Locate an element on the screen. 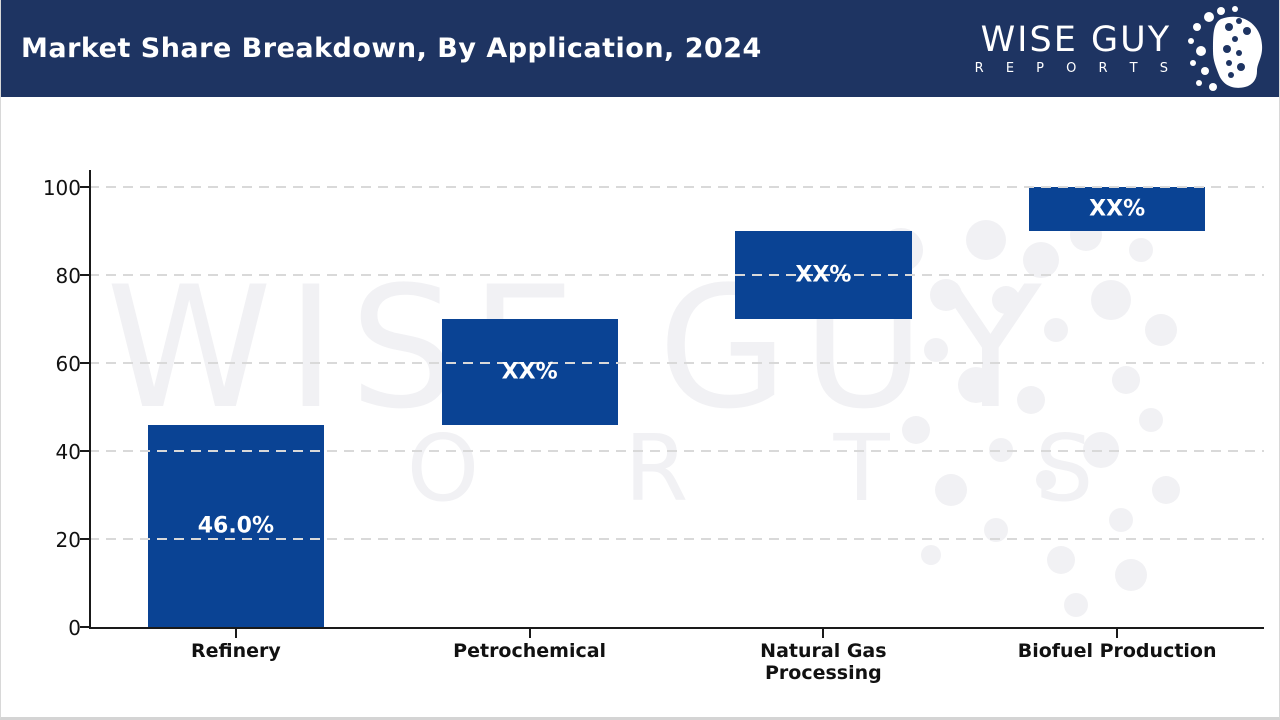  y-tick-label: 40 is located at coordinates (68, 452).